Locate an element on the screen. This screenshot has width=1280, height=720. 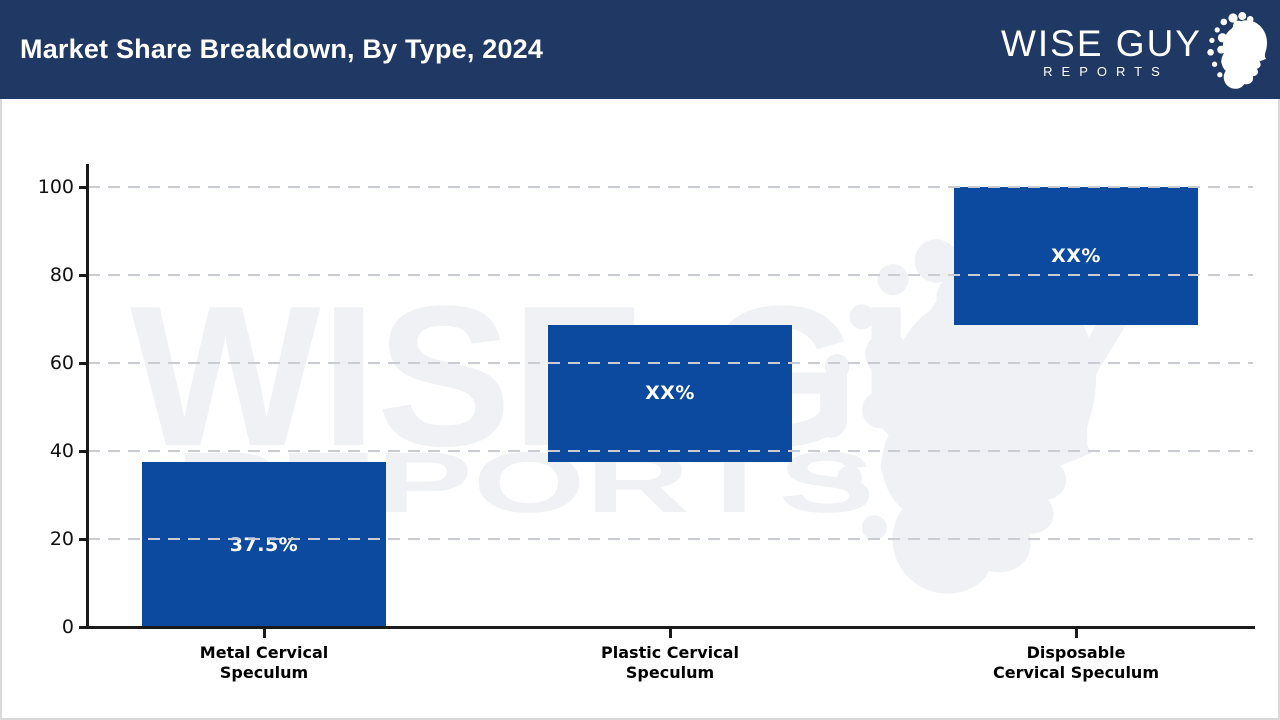
page-title: Market Share Breakdown, By Type, 2024 is located at coordinates (282, 49).